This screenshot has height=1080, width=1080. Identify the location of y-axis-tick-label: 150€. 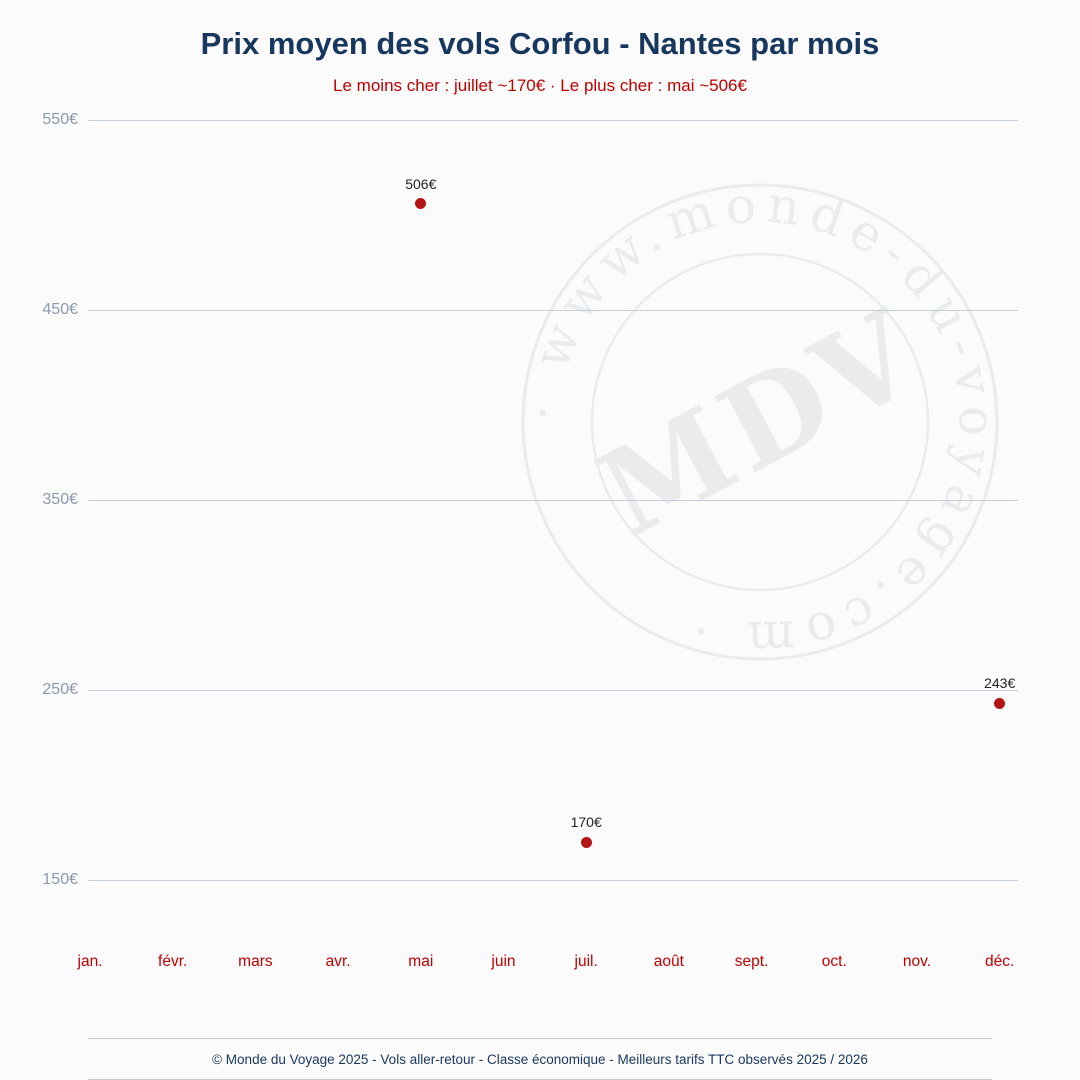
(60, 879).